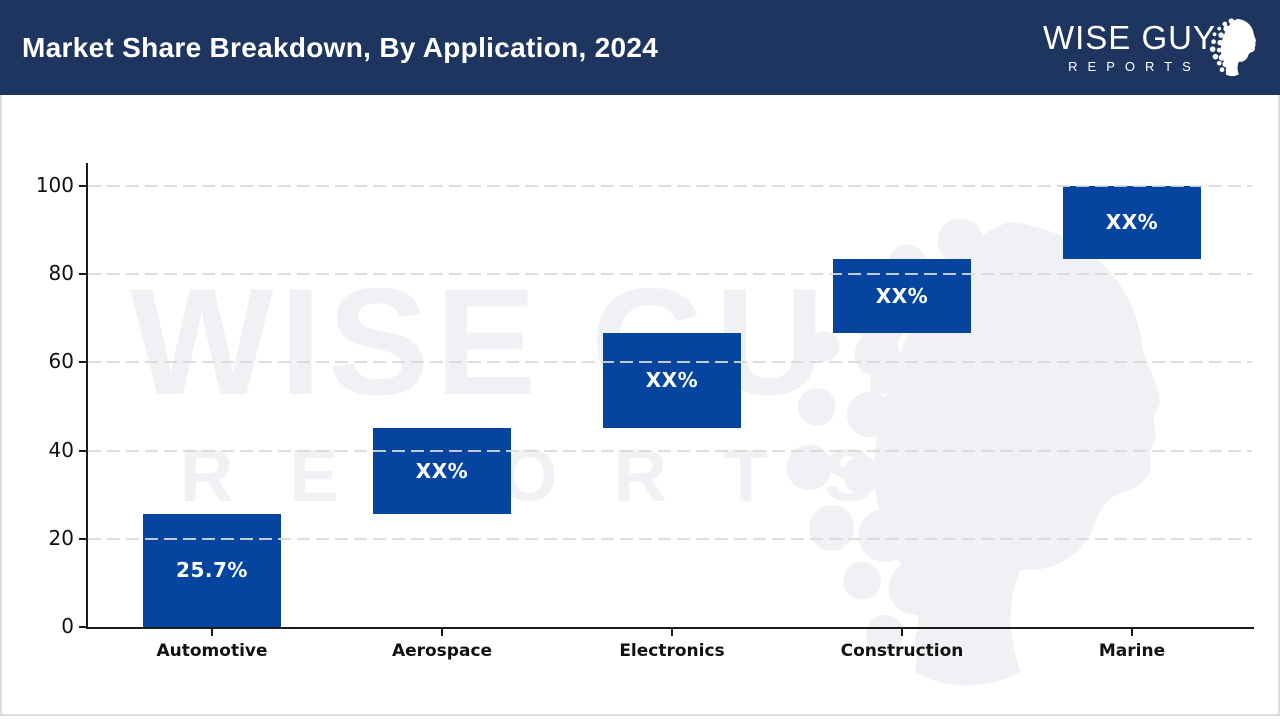 Image resolution: width=1280 pixels, height=720 pixels. I want to click on brand-logo-text: WISE GUY REPORTS, so click(1129, 47).